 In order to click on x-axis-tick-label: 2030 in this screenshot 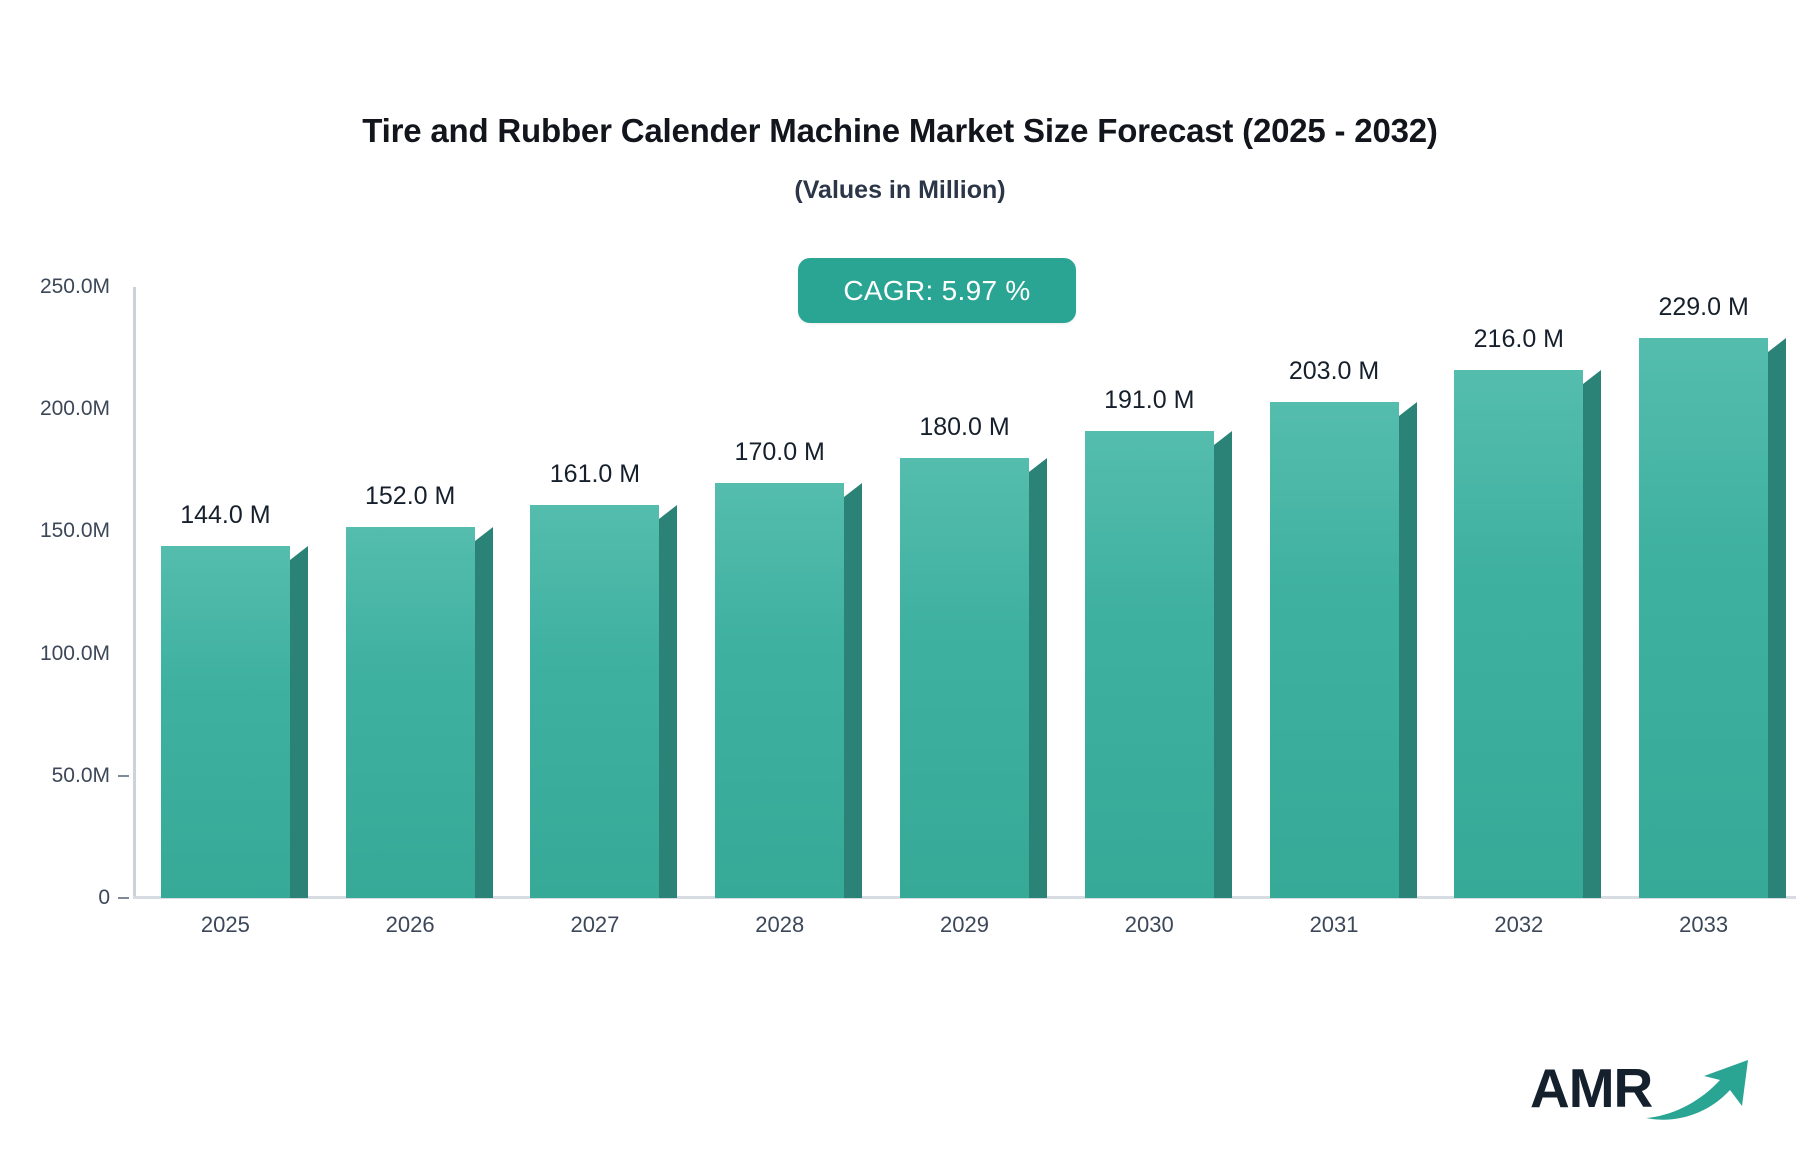, I will do `click(1149, 924)`.